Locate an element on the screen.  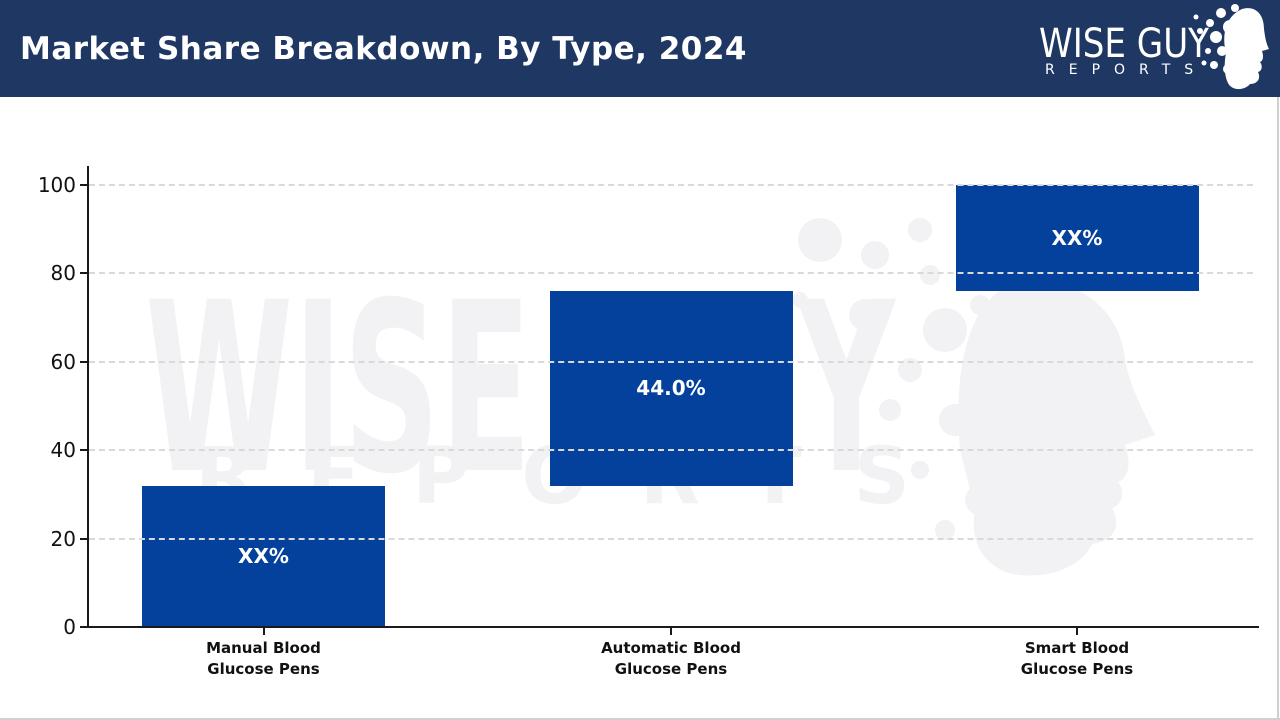
y-tick-label-0: 0 is located at coordinates (69, 627).